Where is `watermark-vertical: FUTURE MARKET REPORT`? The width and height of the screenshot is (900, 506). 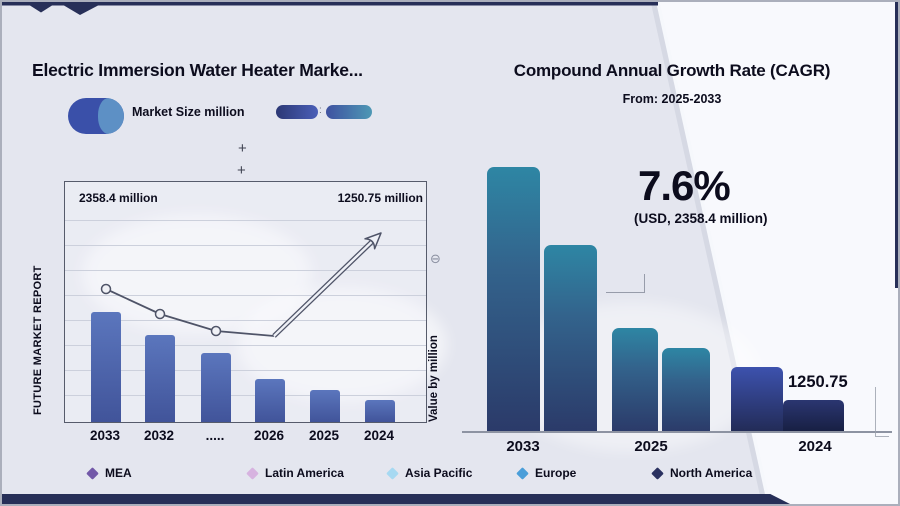
watermark-vertical: FUTURE MARKET REPORT is located at coordinates (38, 340).